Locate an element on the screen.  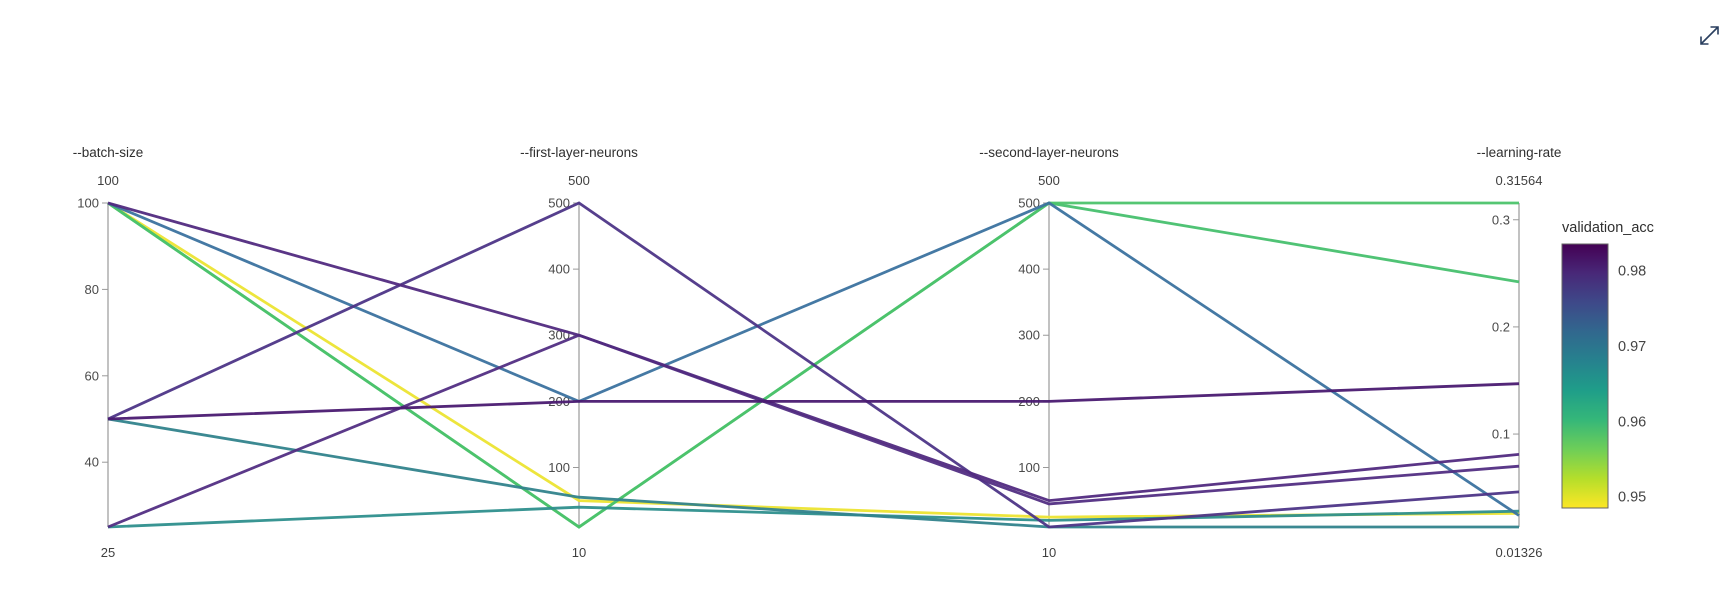
axis-title: --learning-rate is located at coordinates (1519, 152).